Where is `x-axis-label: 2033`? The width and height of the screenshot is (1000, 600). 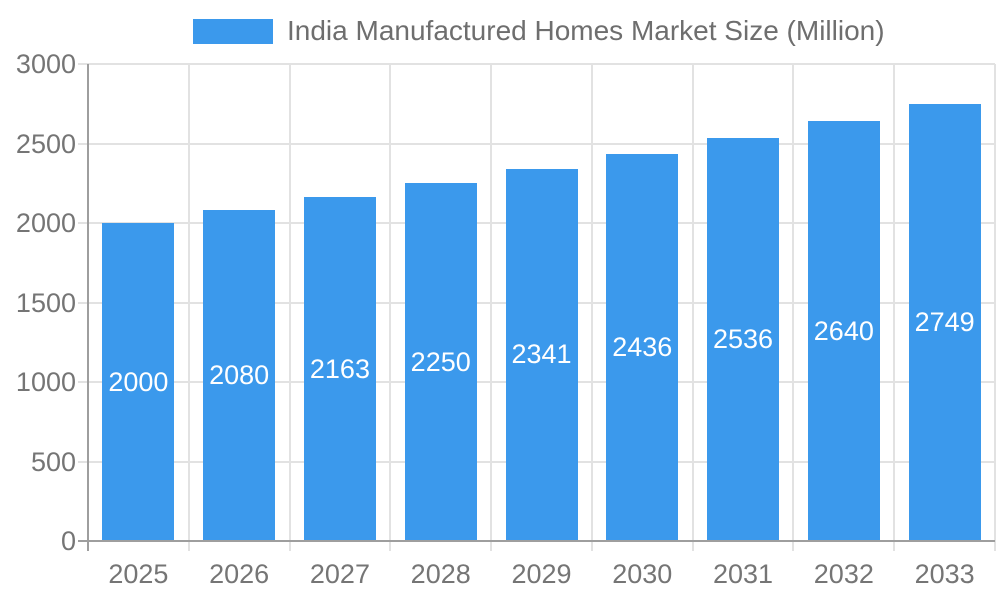
x-axis-label: 2033 is located at coordinates (944, 574).